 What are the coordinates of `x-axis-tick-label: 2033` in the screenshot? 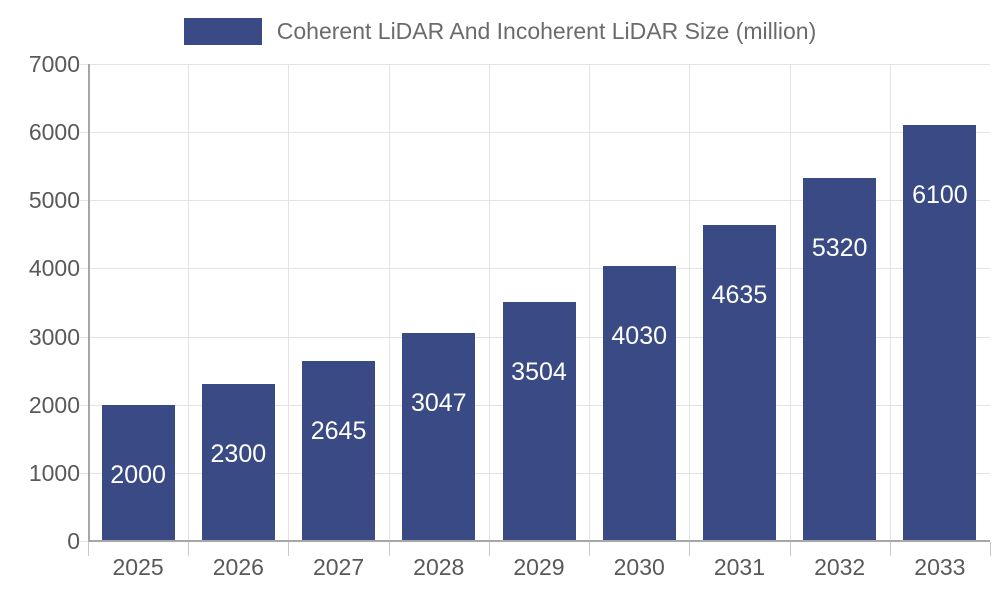 It's located at (940, 567).